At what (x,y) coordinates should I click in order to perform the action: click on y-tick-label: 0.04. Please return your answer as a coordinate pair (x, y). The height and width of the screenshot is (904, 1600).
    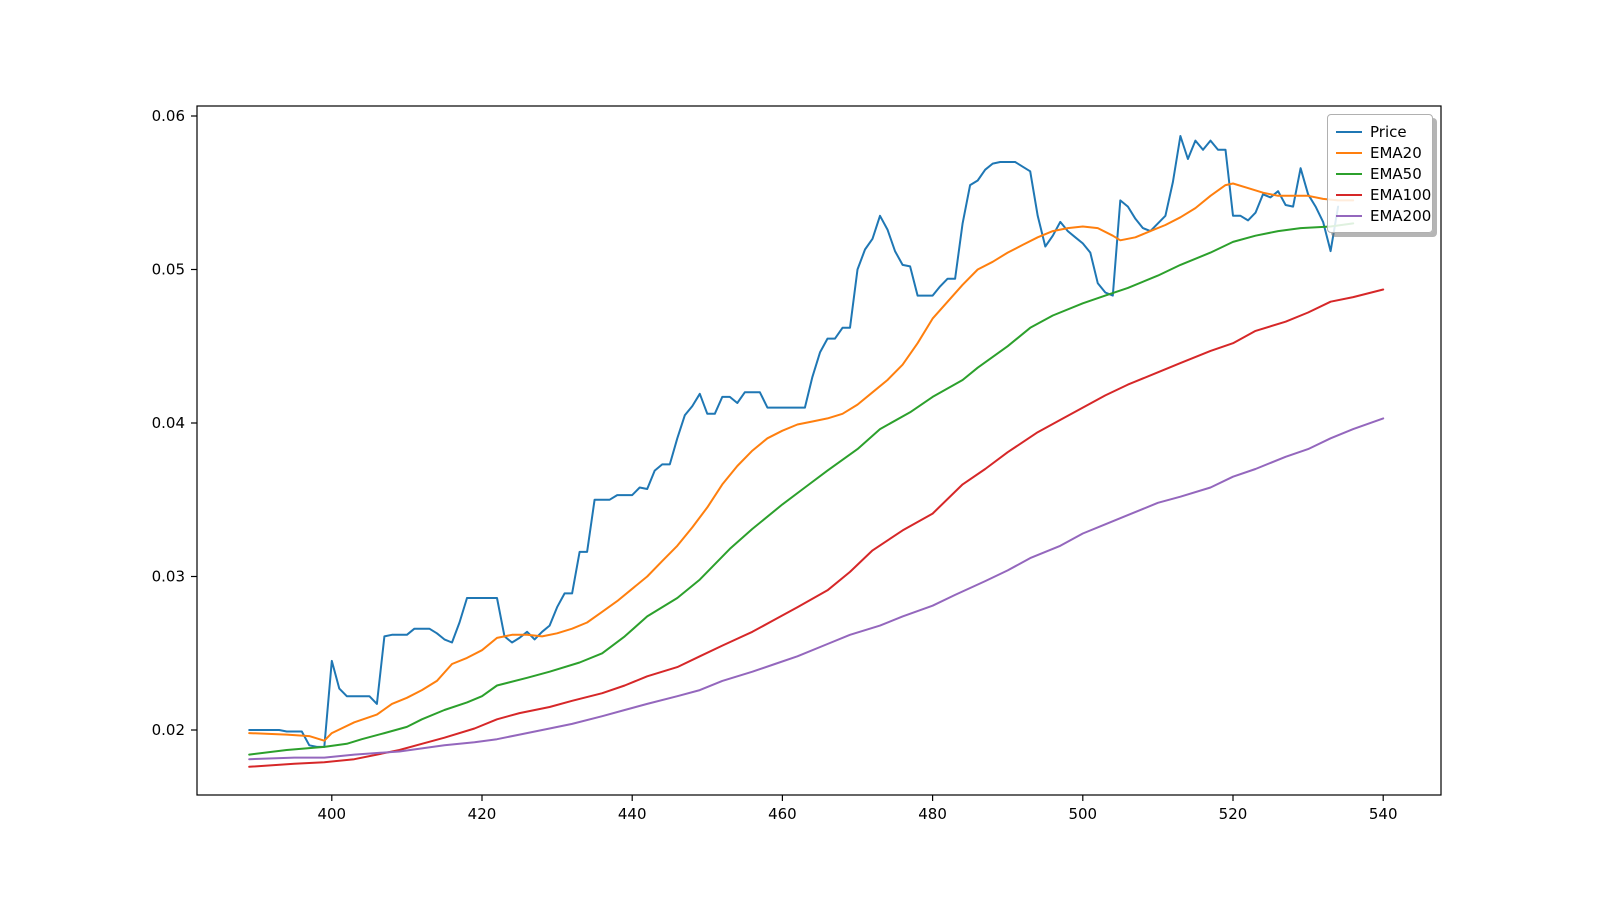
    Looking at the image, I should click on (168, 423).